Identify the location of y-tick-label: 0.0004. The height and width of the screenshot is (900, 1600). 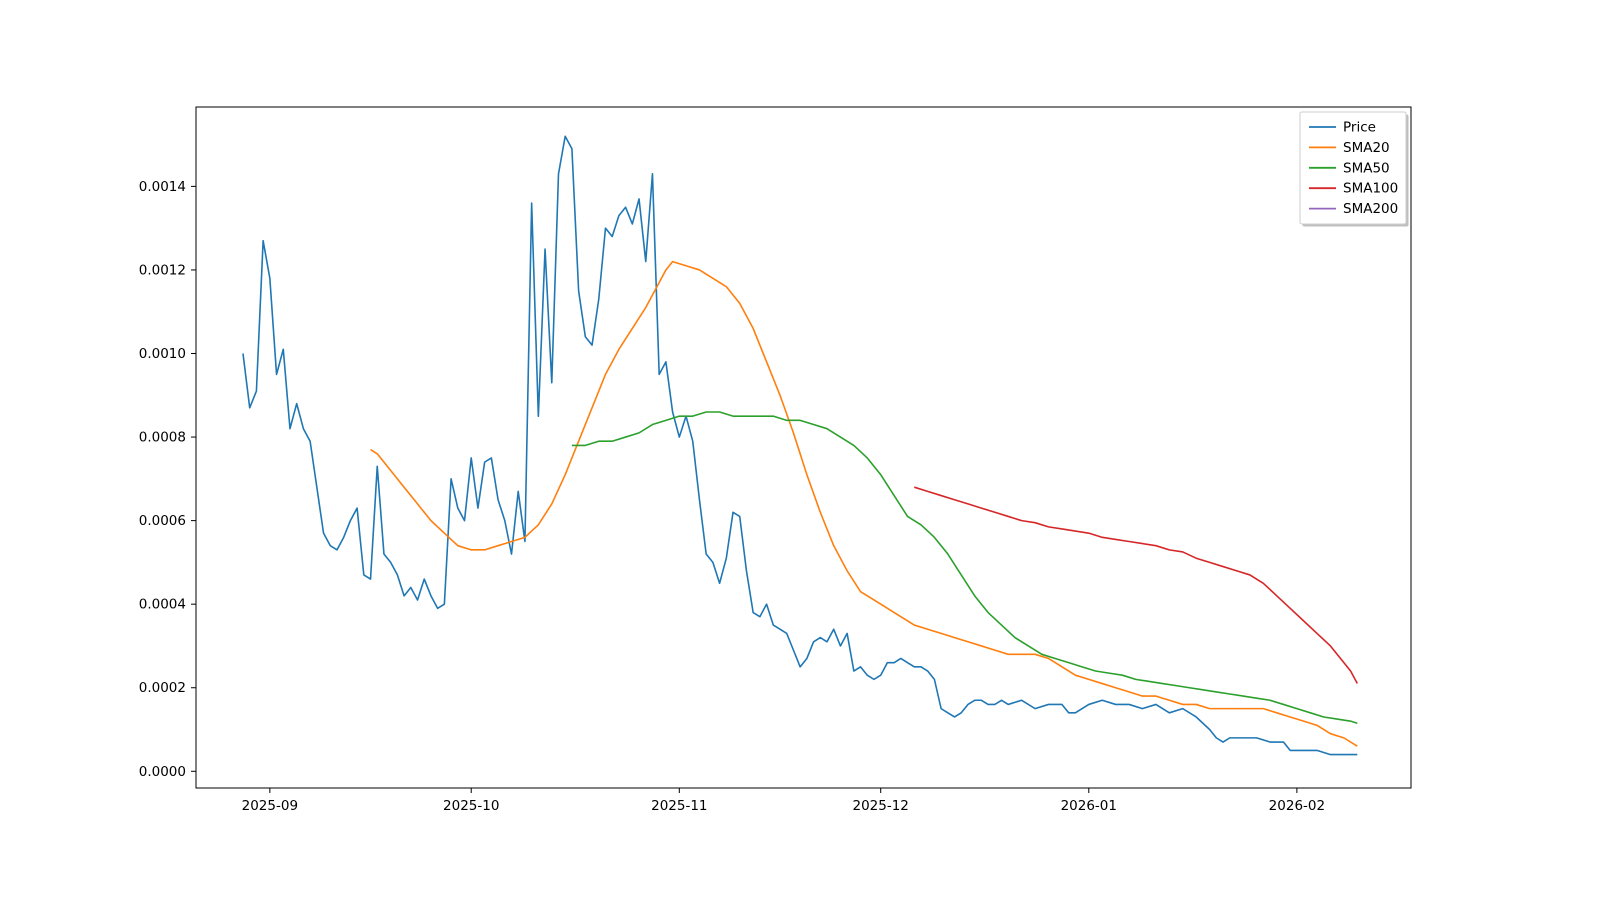
(162, 605).